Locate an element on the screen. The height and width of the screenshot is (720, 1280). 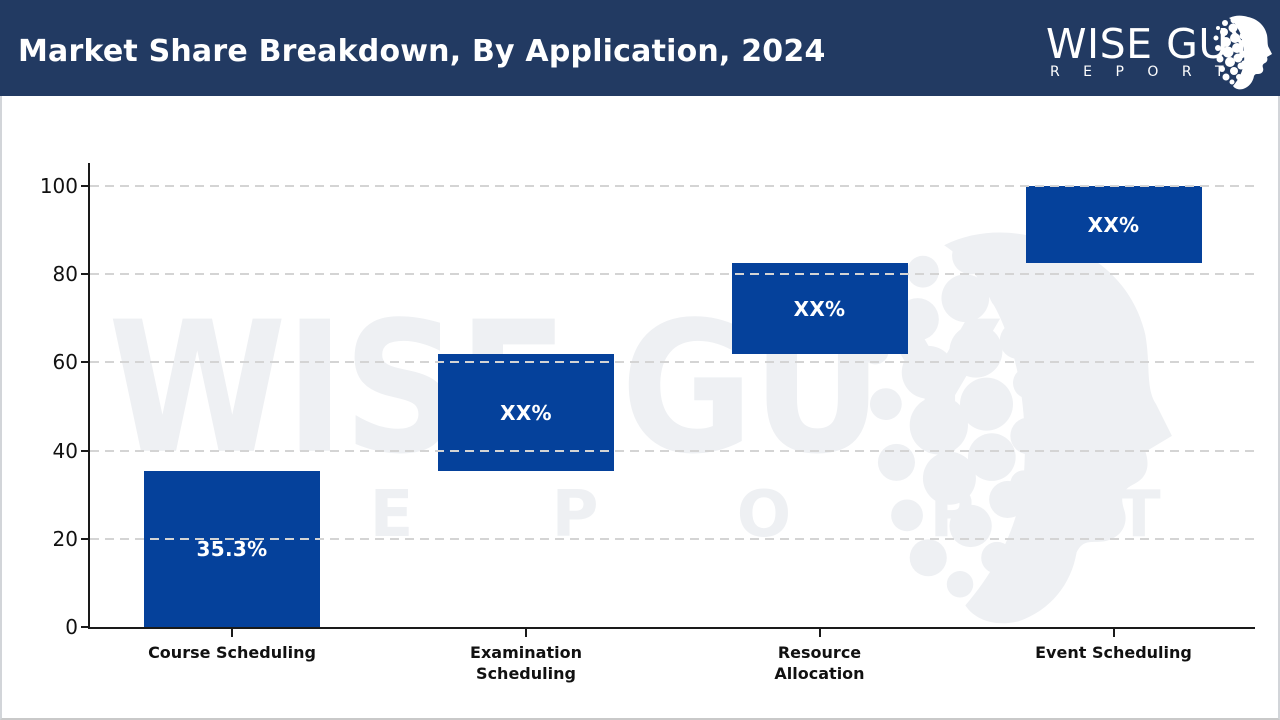
y-tick-label-20: 20 is located at coordinates (65, 538).